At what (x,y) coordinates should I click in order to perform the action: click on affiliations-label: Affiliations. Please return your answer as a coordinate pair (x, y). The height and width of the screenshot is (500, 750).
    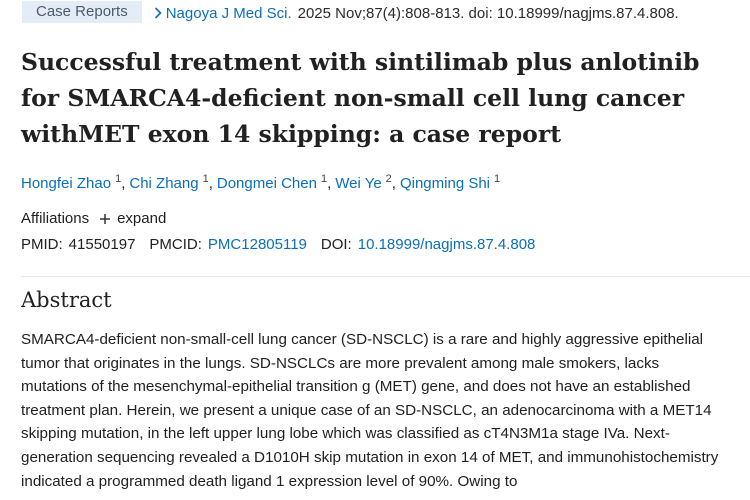
    Looking at the image, I should click on (55, 218).